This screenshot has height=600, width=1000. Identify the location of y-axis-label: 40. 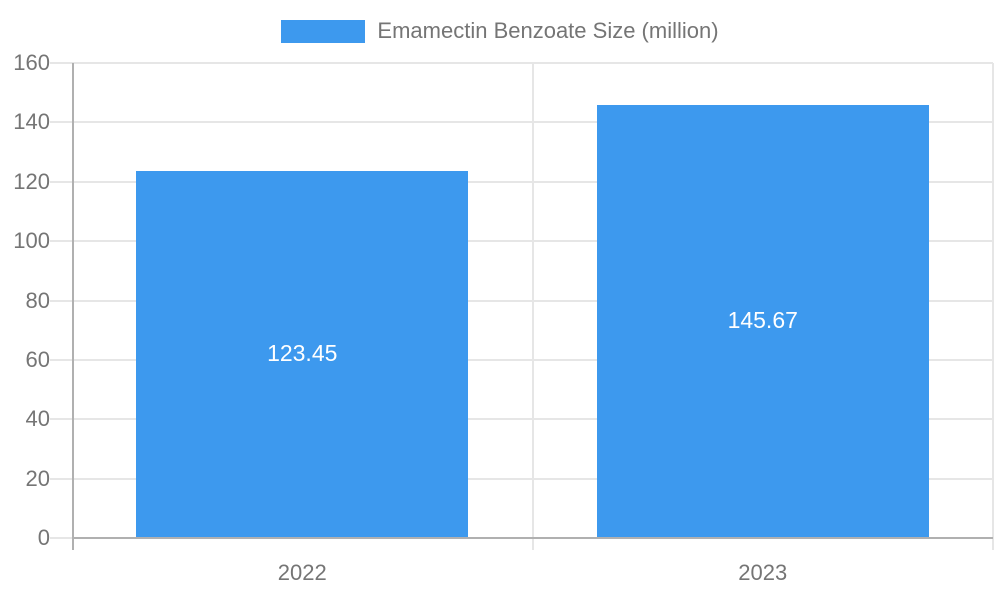
(37, 419).